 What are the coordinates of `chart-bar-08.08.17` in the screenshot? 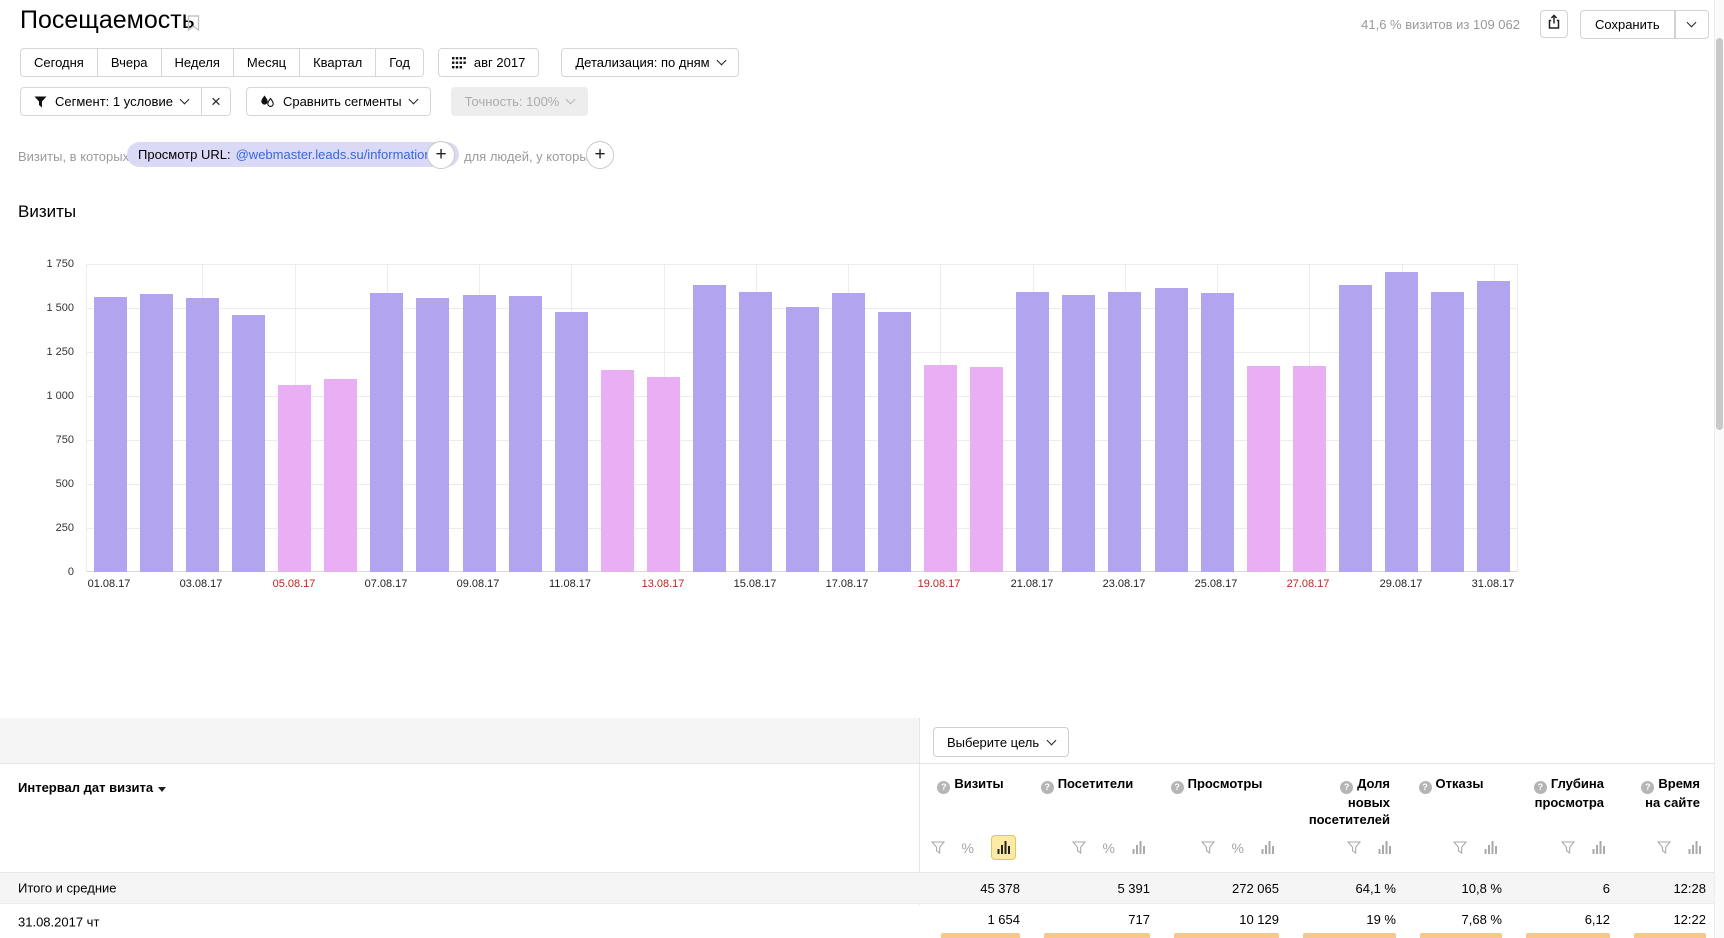 It's located at (432, 435).